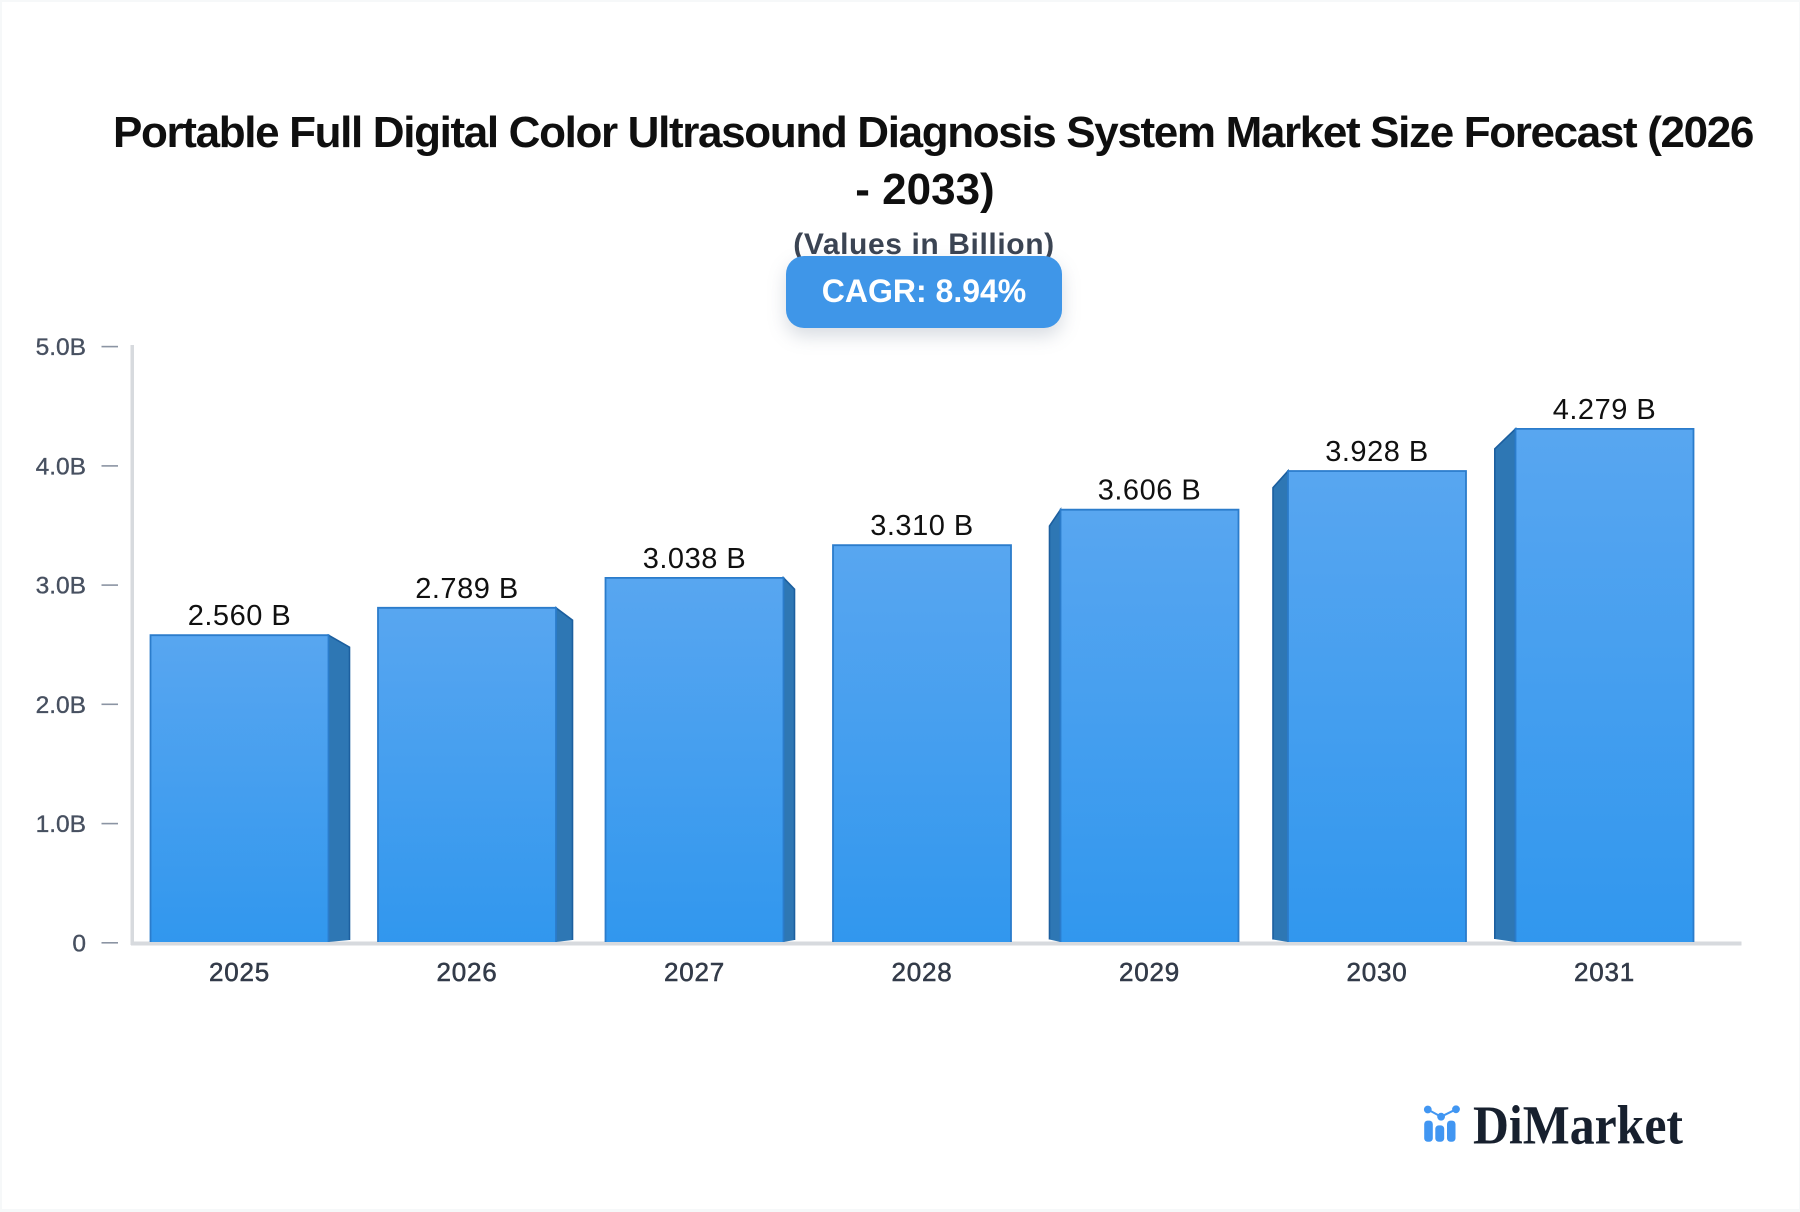 This screenshot has height=1212, width=1800. Describe the element at coordinates (1604, 410) in the screenshot. I see `svg-text: 4.279 B` at that location.